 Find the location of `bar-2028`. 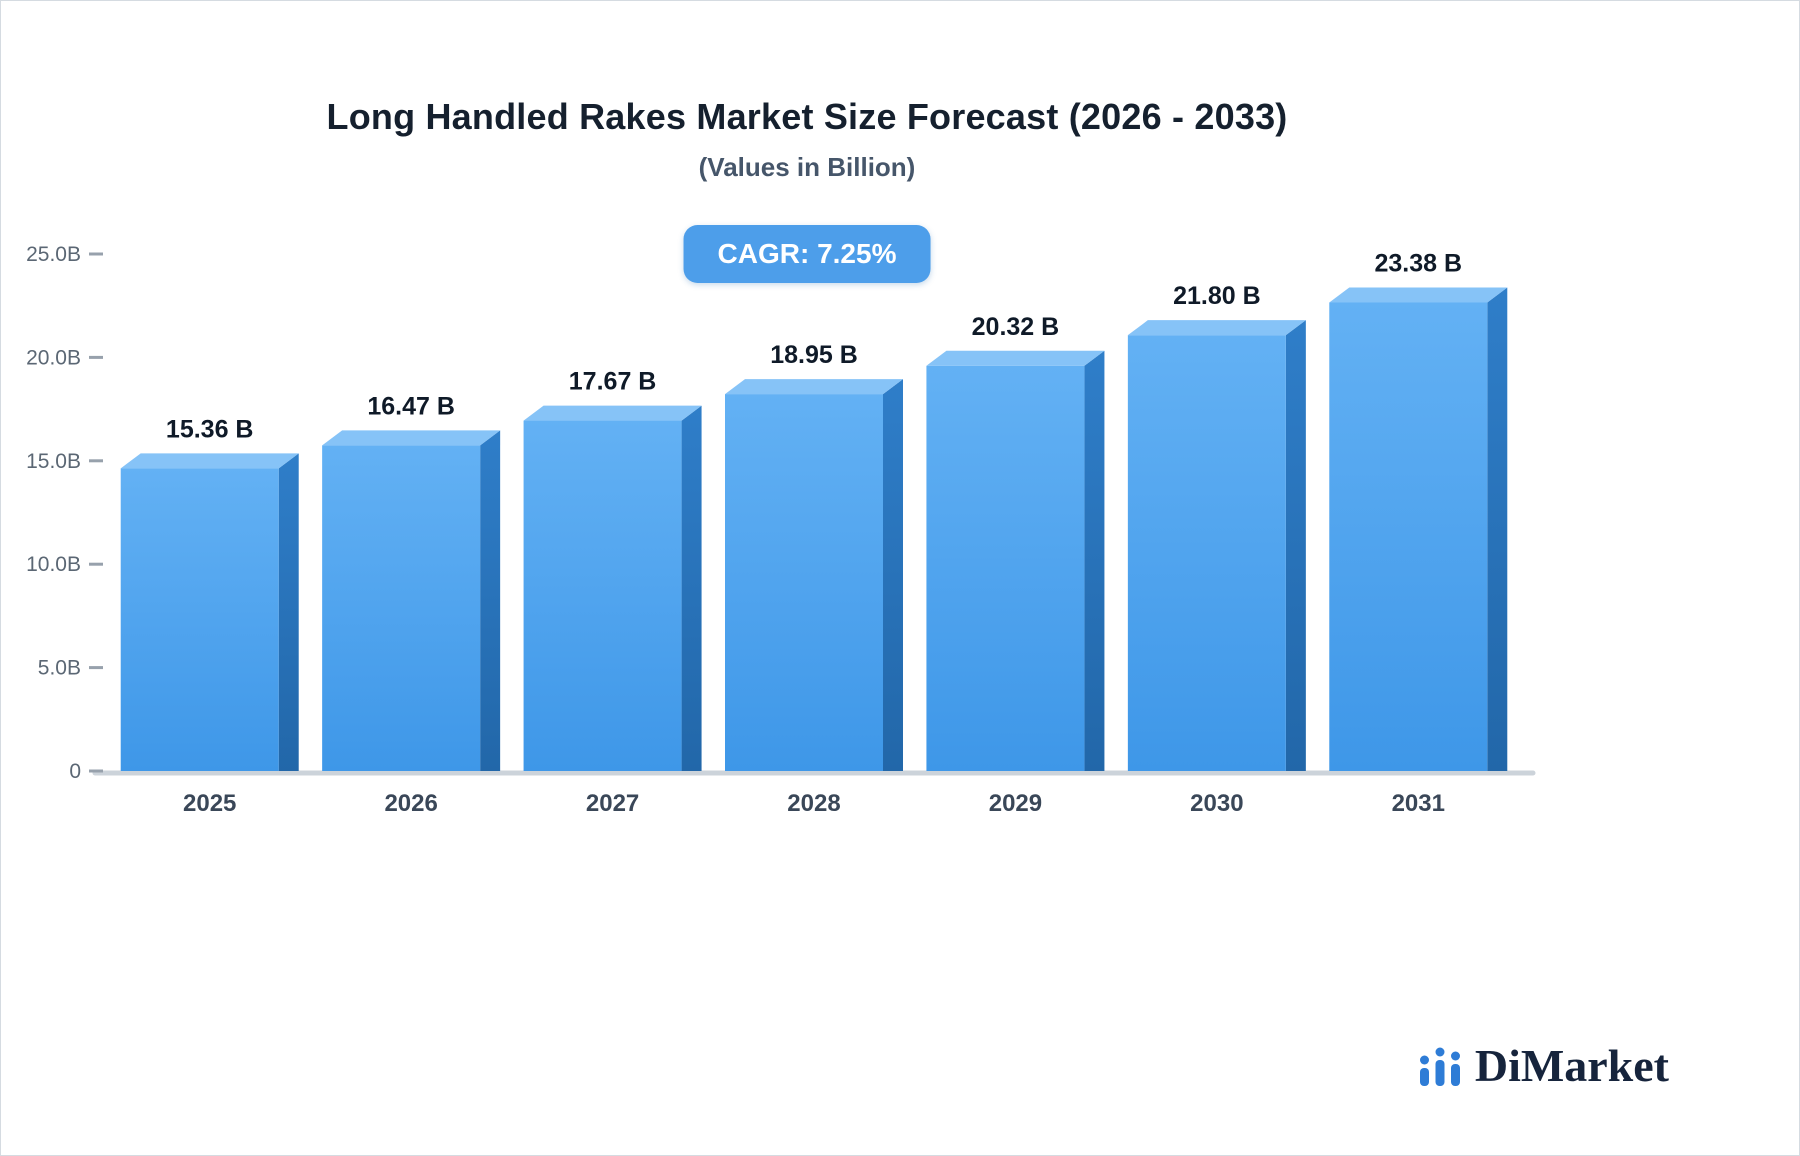

bar-2028 is located at coordinates (814, 575).